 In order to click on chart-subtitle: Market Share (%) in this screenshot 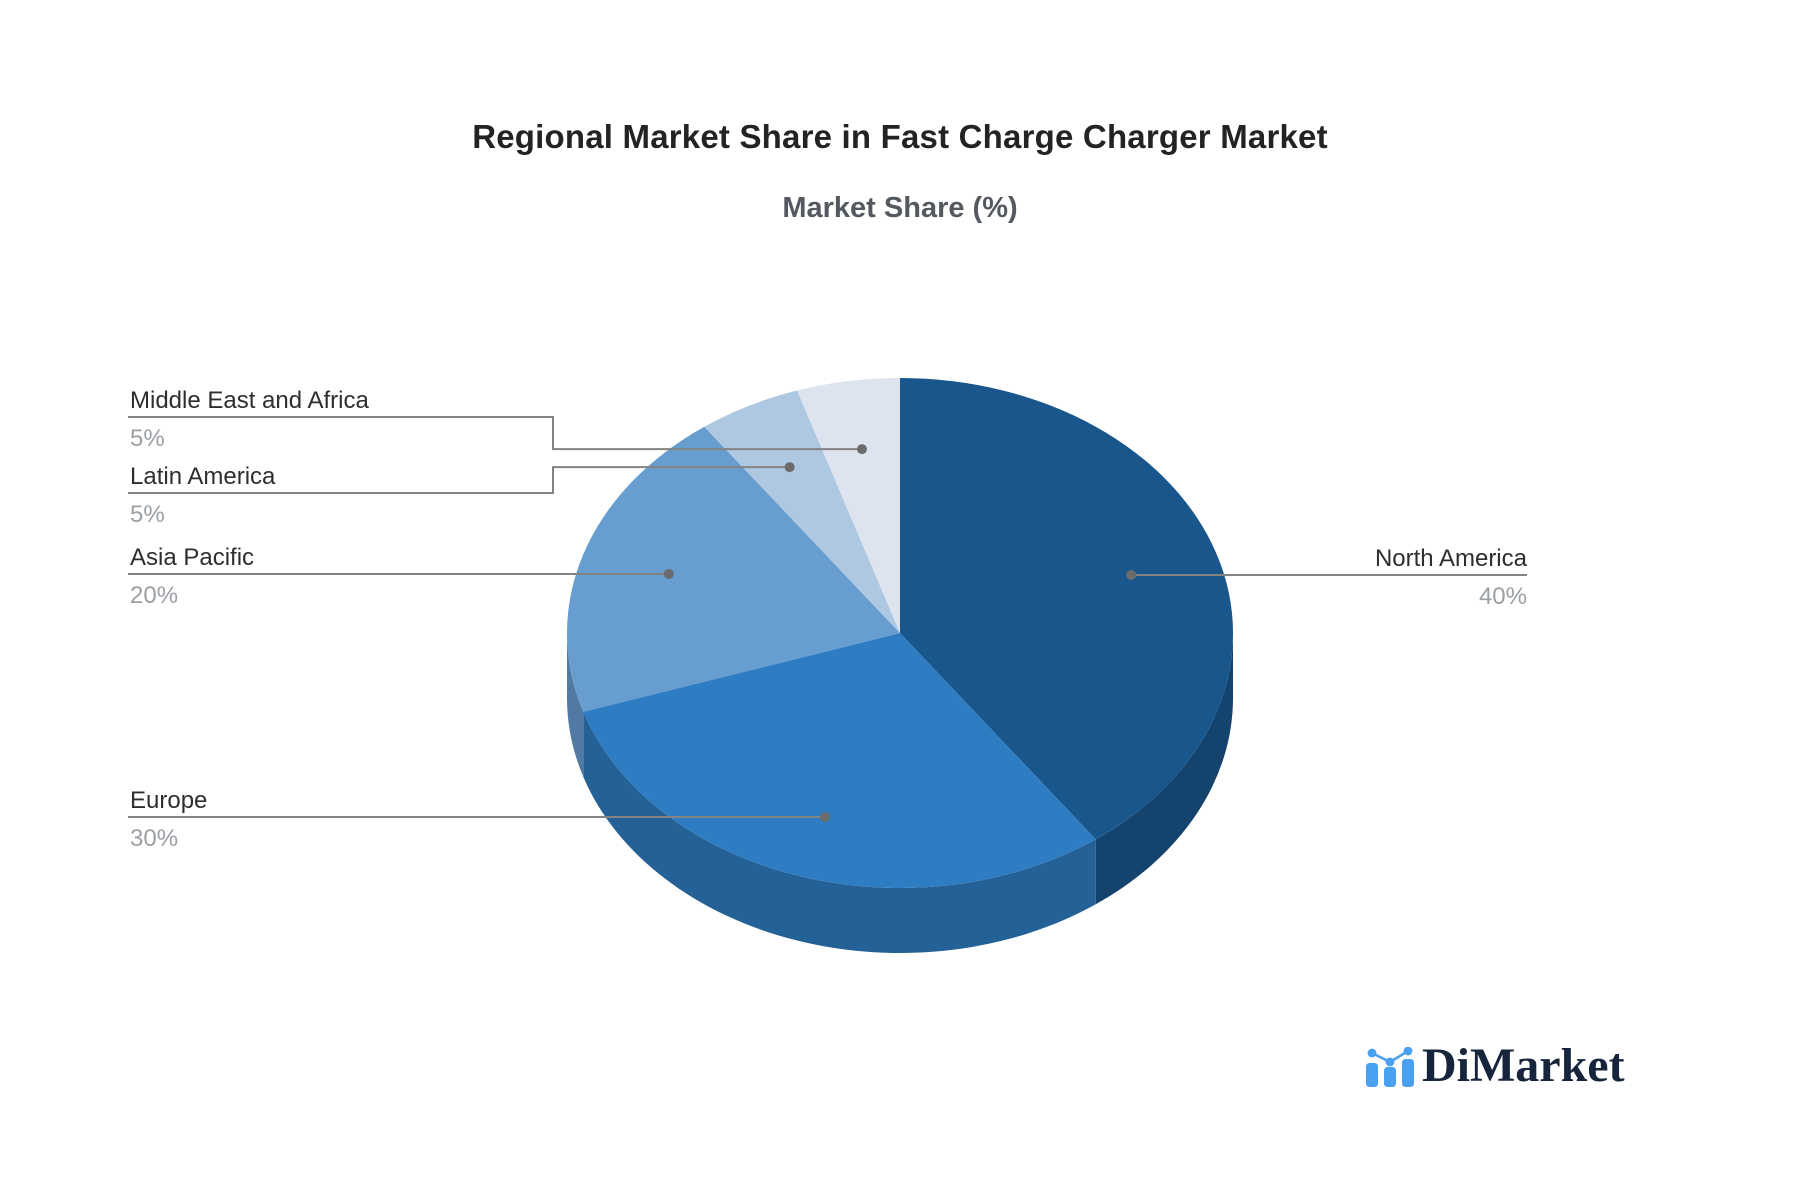, I will do `click(900, 208)`.